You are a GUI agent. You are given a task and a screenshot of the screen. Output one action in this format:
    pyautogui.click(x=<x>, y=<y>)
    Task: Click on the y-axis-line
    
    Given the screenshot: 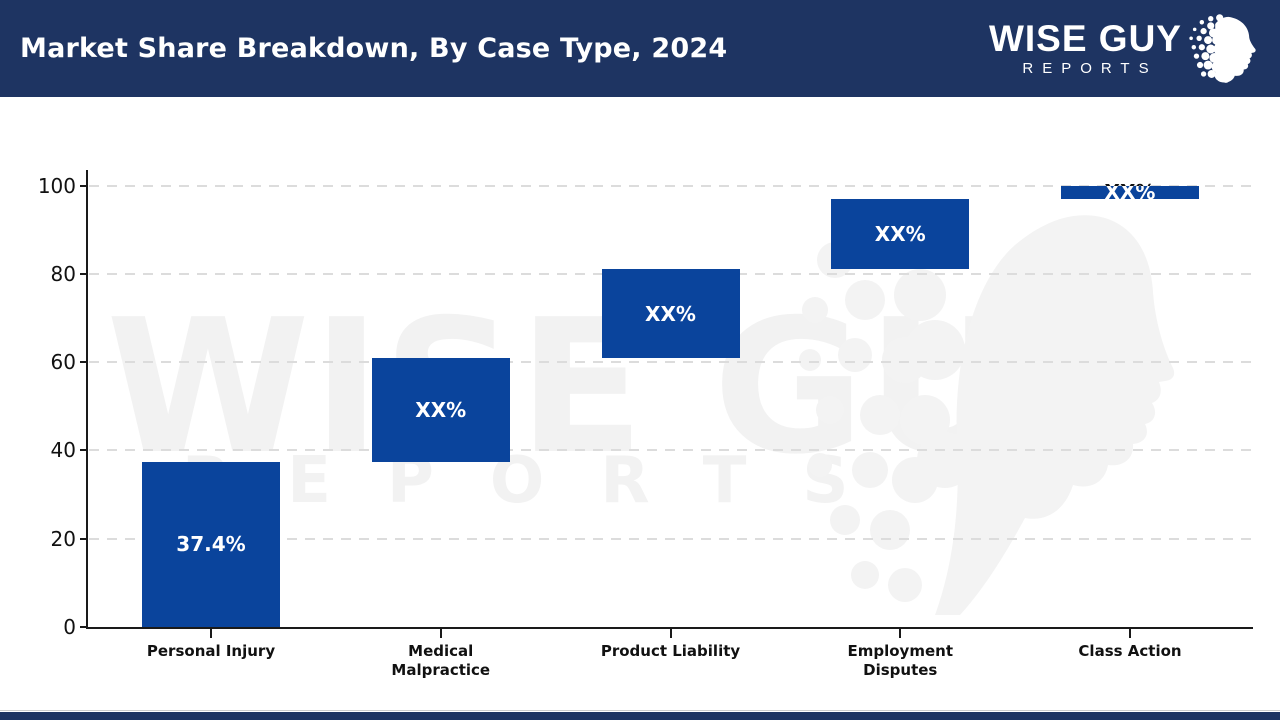 What is the action you would take?
    pyautogui.click(x=87, y=399)
    